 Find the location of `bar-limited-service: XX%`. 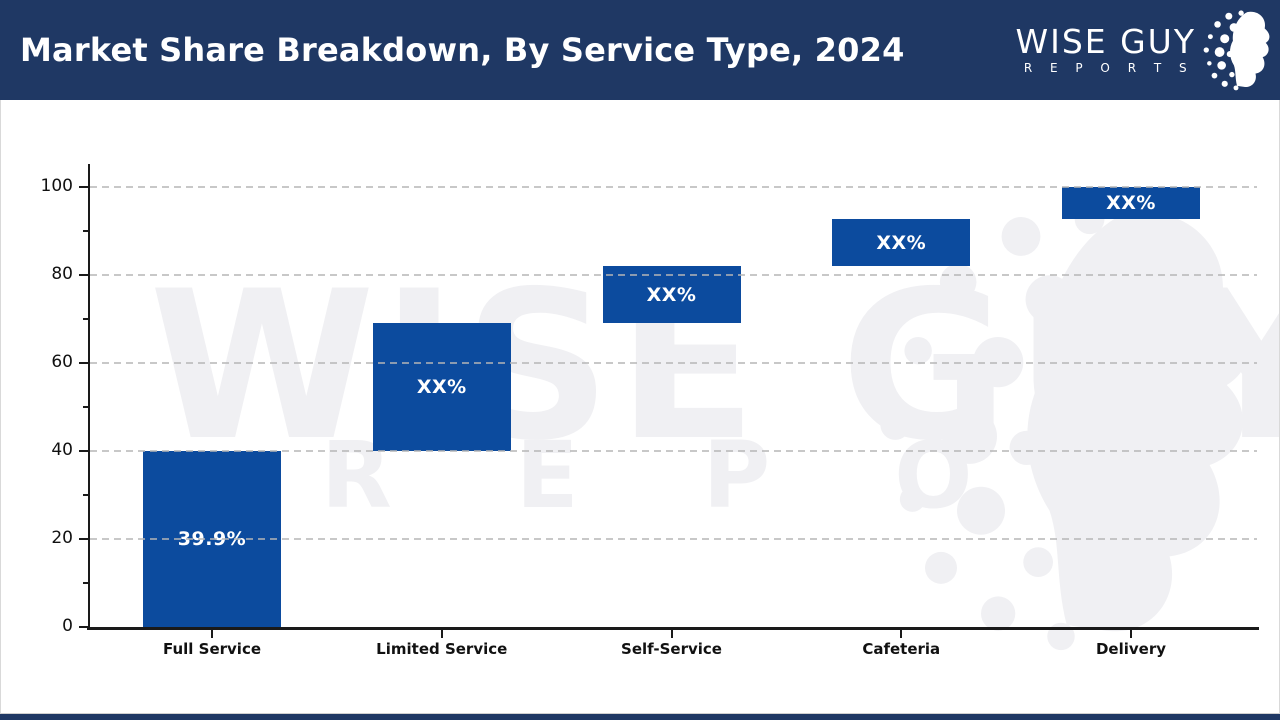

bar-limited-service: XX% is located at coordinates (441, 387).